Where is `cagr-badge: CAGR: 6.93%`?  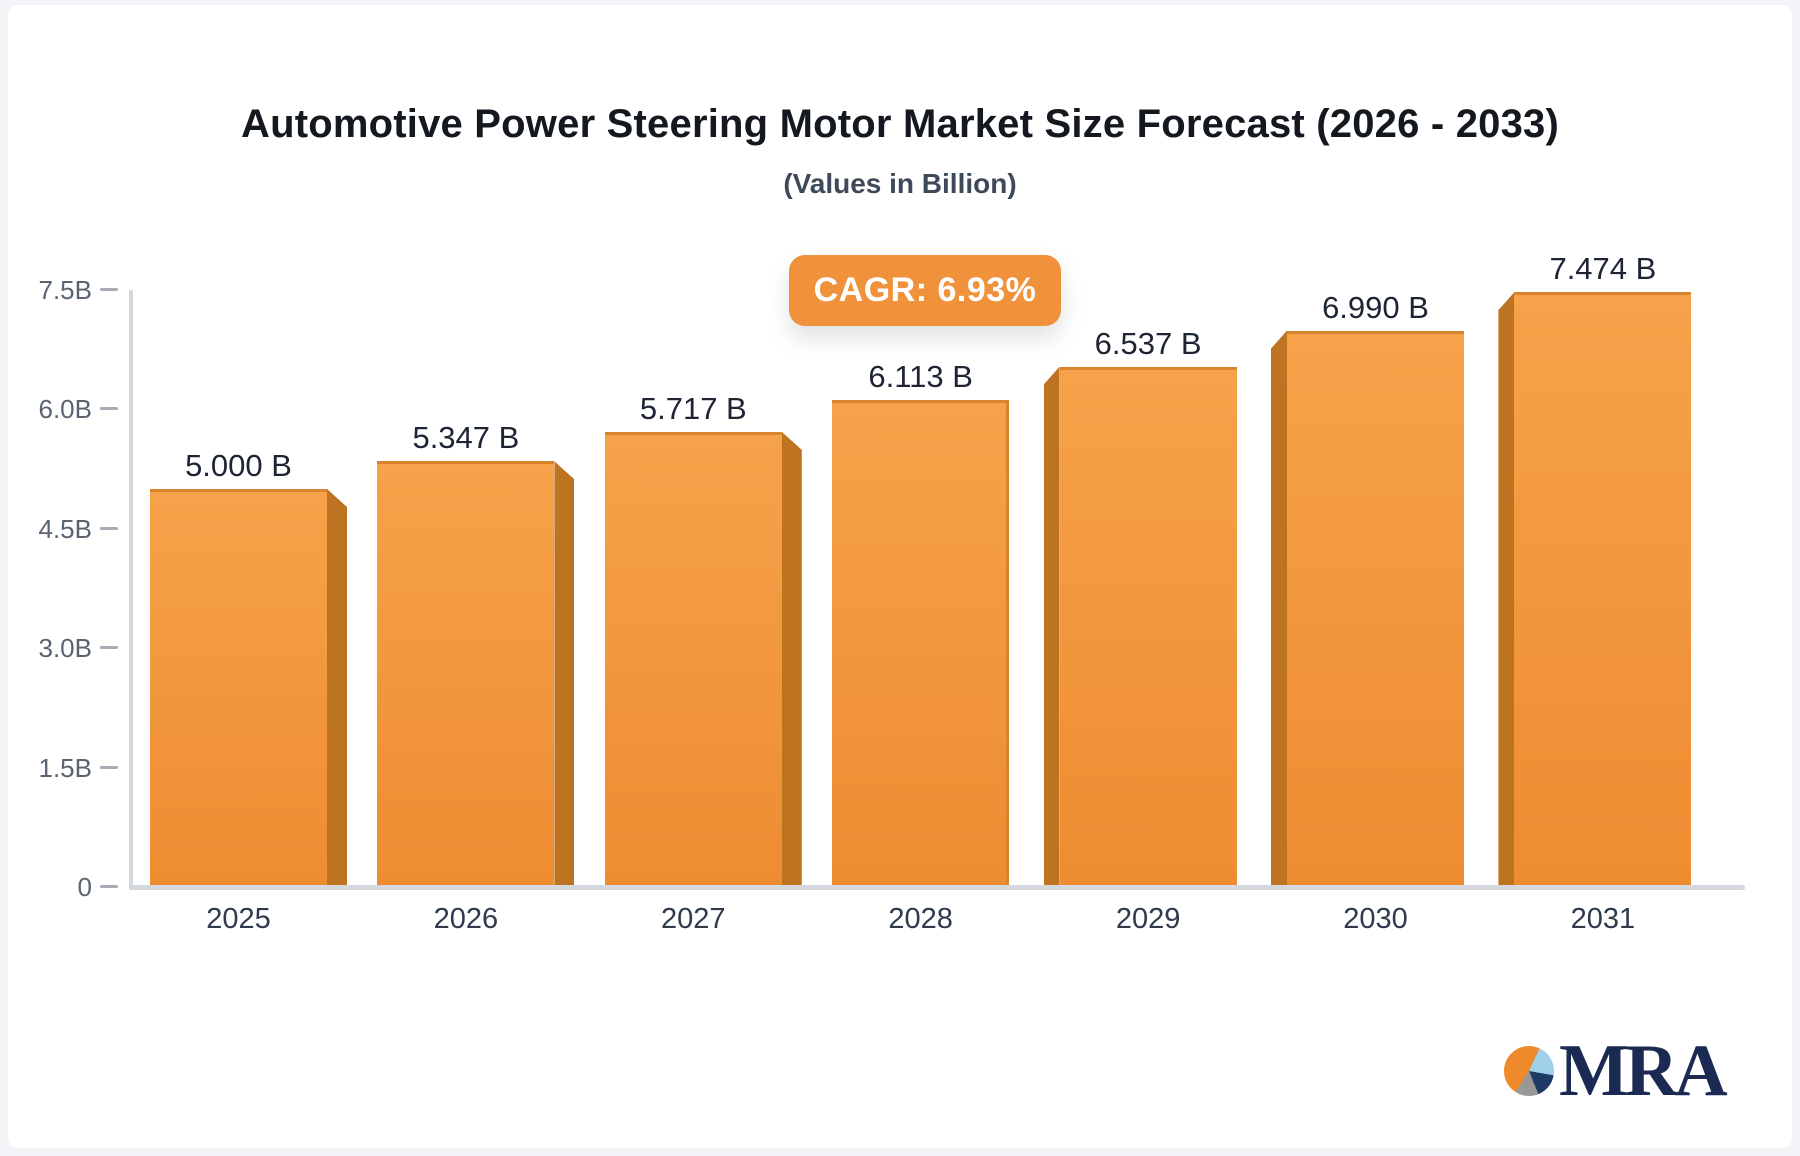 cagr-badge: CAGR: 6.93% is located at coordinates (925, 290).